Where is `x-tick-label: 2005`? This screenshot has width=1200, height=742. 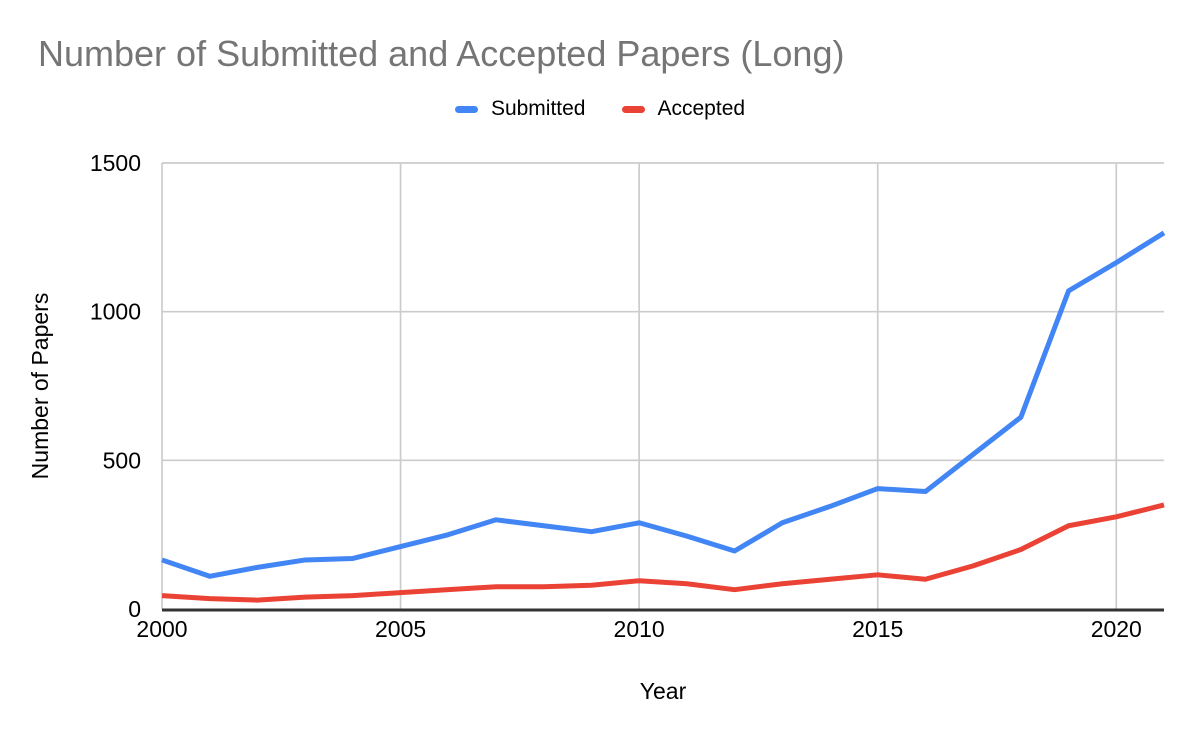 x-tick-label: 2005 is located at coordinates (400, 629).